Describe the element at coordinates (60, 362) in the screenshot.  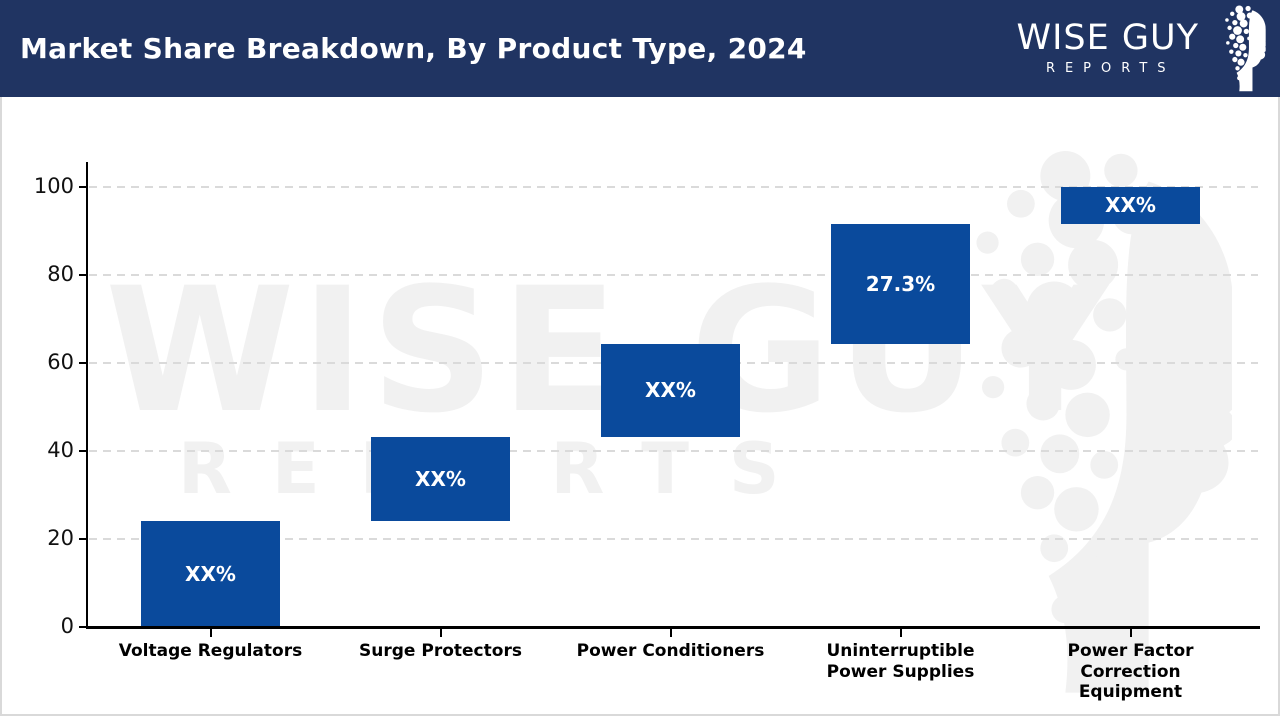
I see `y-tick-label-60: 60` at that location.